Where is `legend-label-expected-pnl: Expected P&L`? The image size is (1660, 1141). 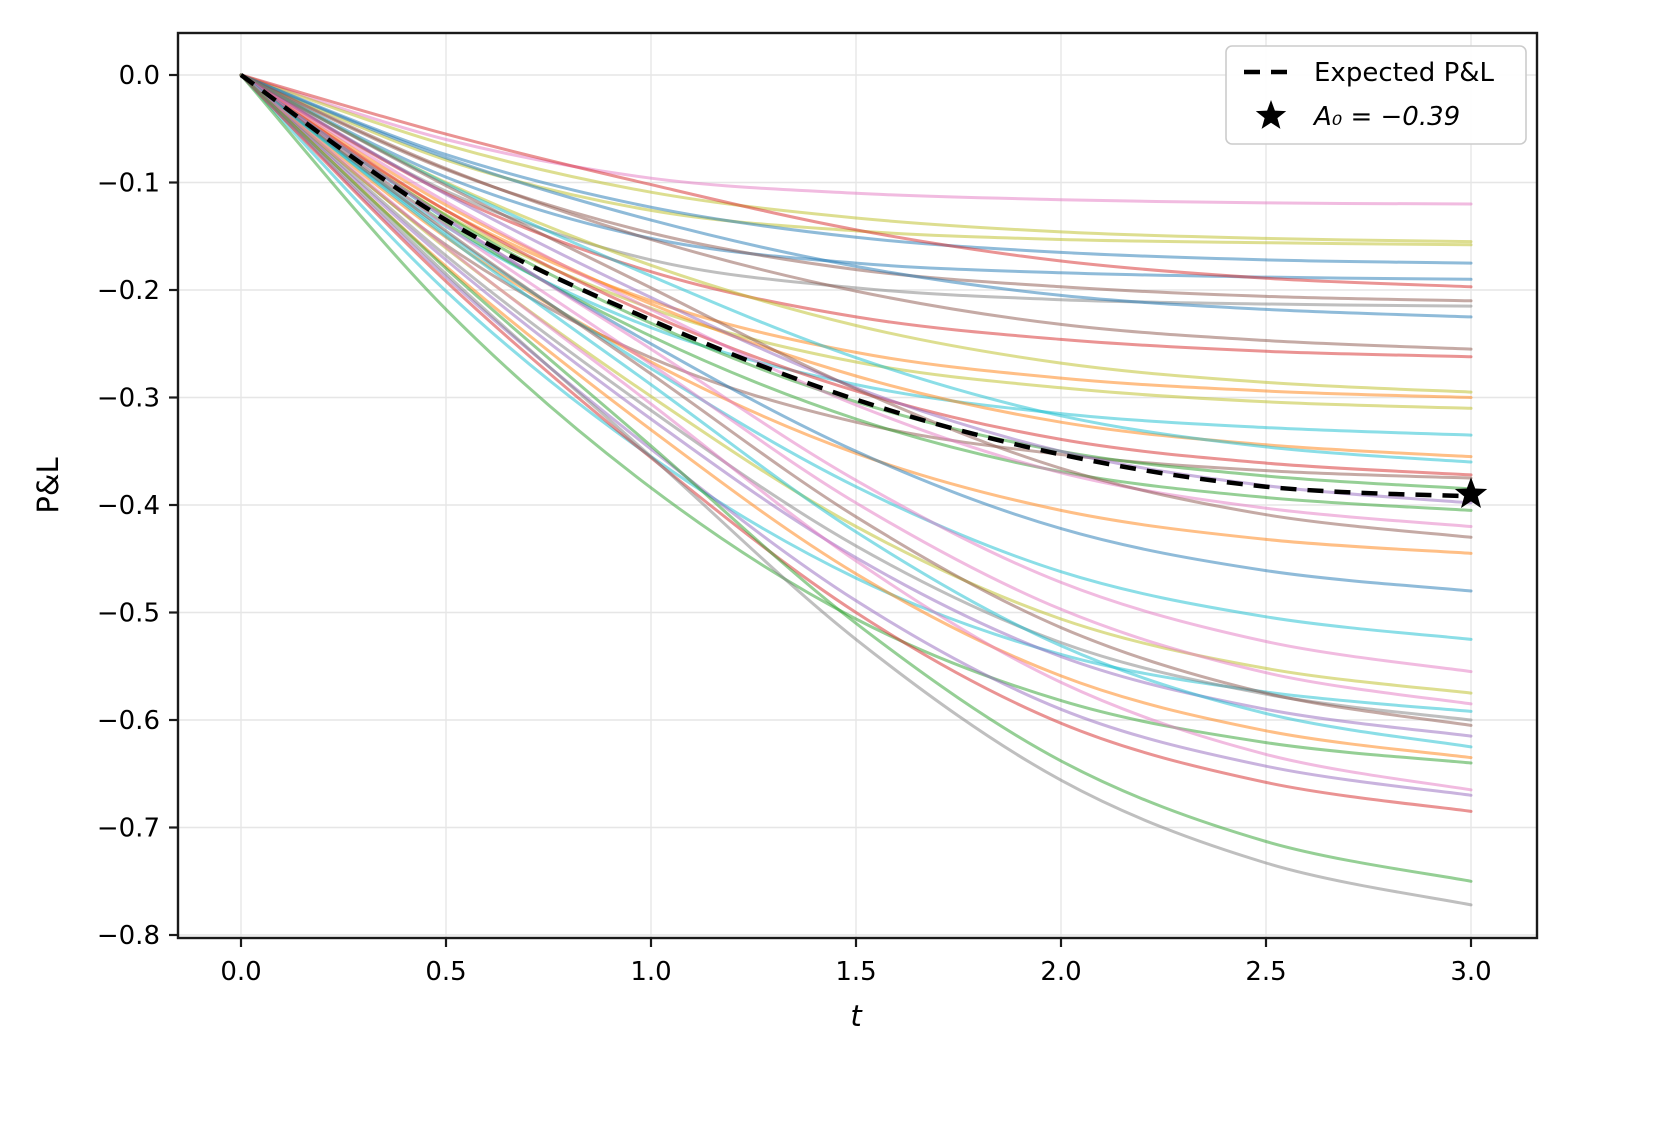
legend-label-expected-pnl: Expected P&L is located at coordinates (1404, 73).